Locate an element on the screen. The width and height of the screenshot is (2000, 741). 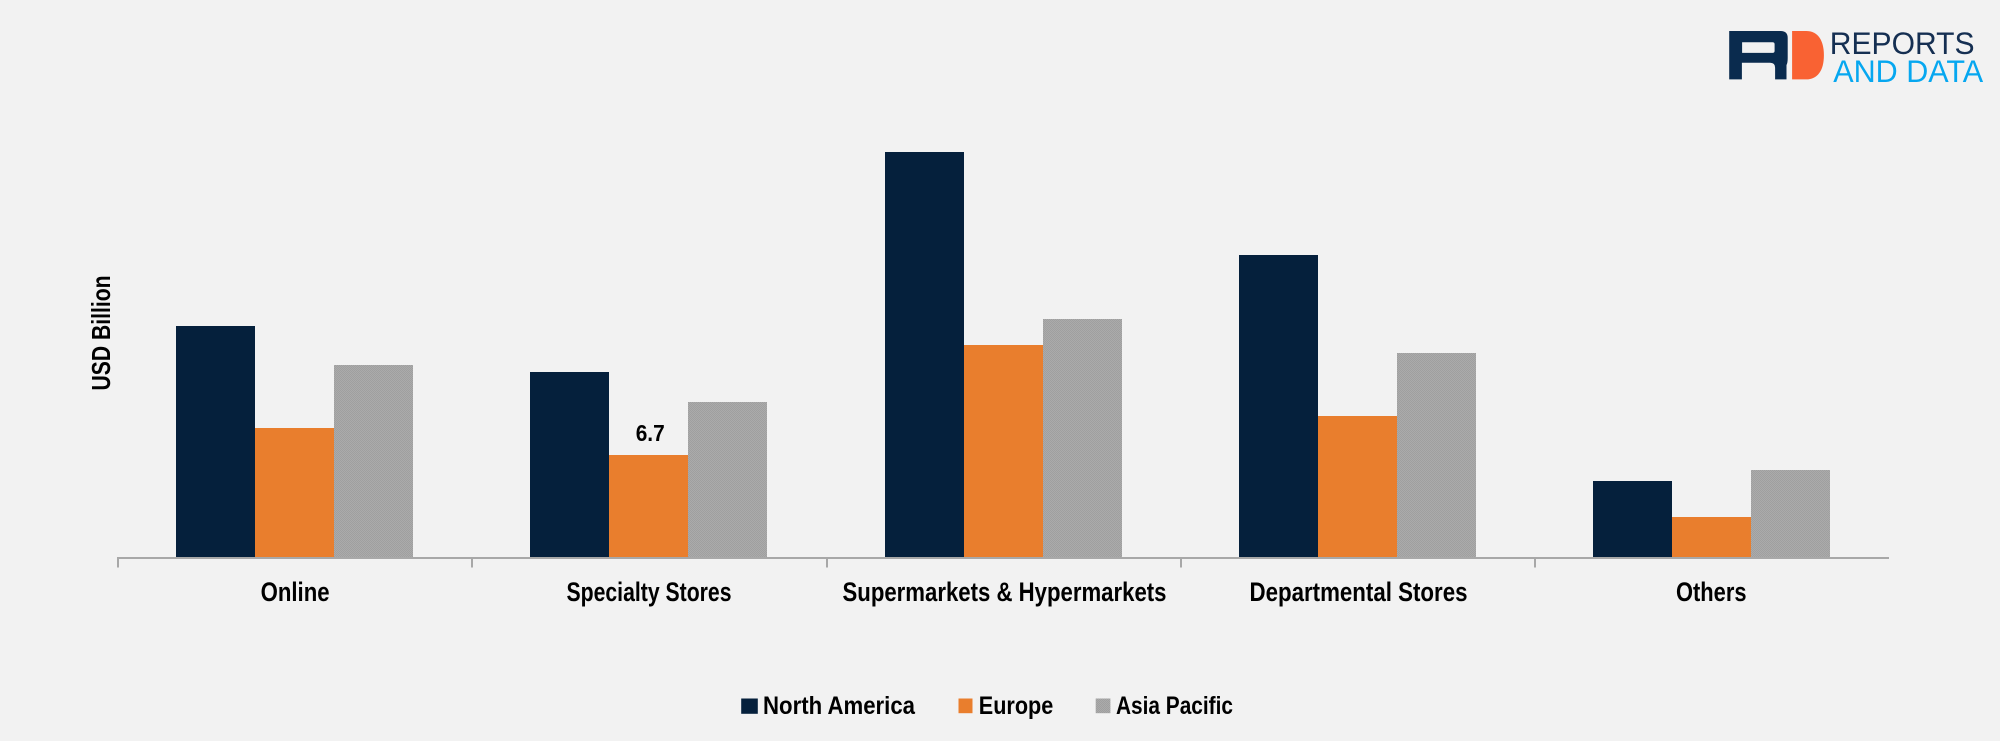
svg-text: North America is located at coordinates (839, 706).